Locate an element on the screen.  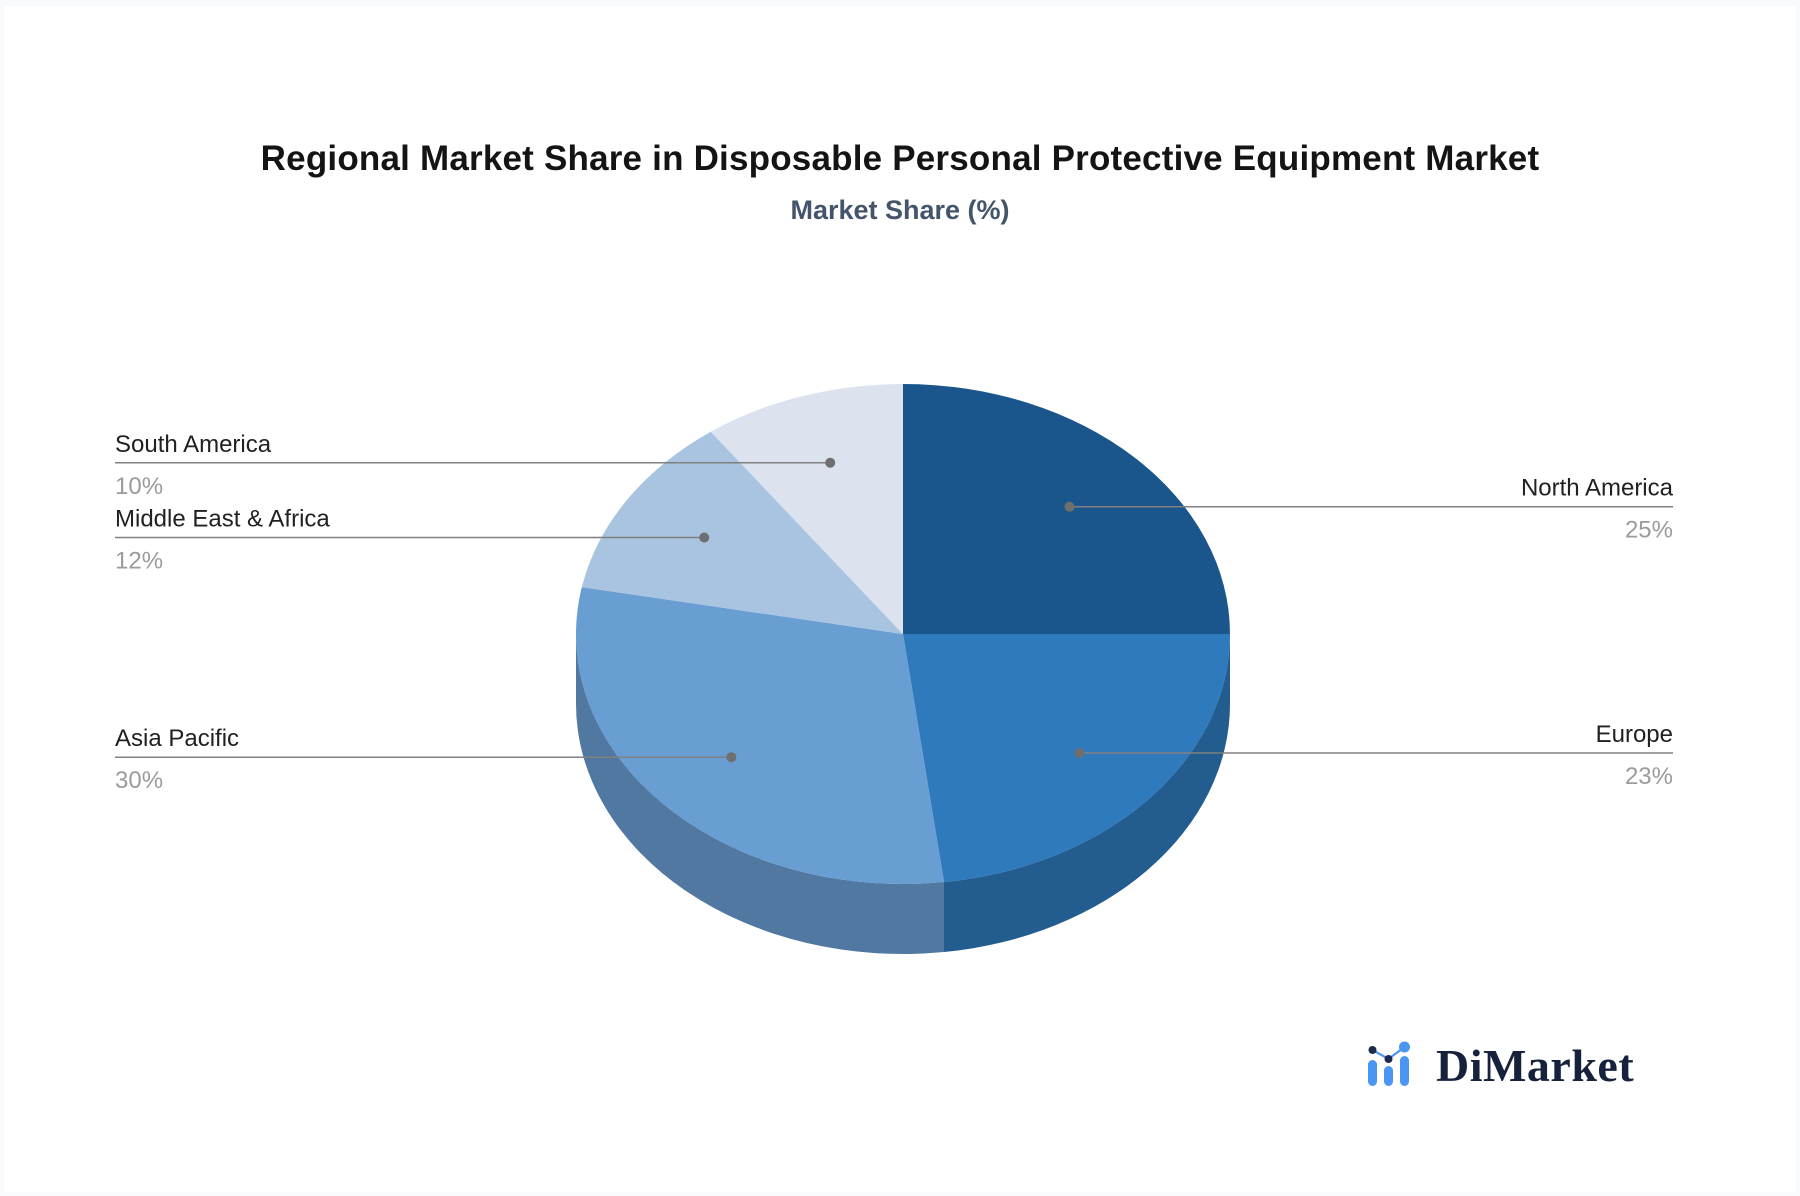
brand-logo: DiMarket is located at coordinates (1500, 1066).